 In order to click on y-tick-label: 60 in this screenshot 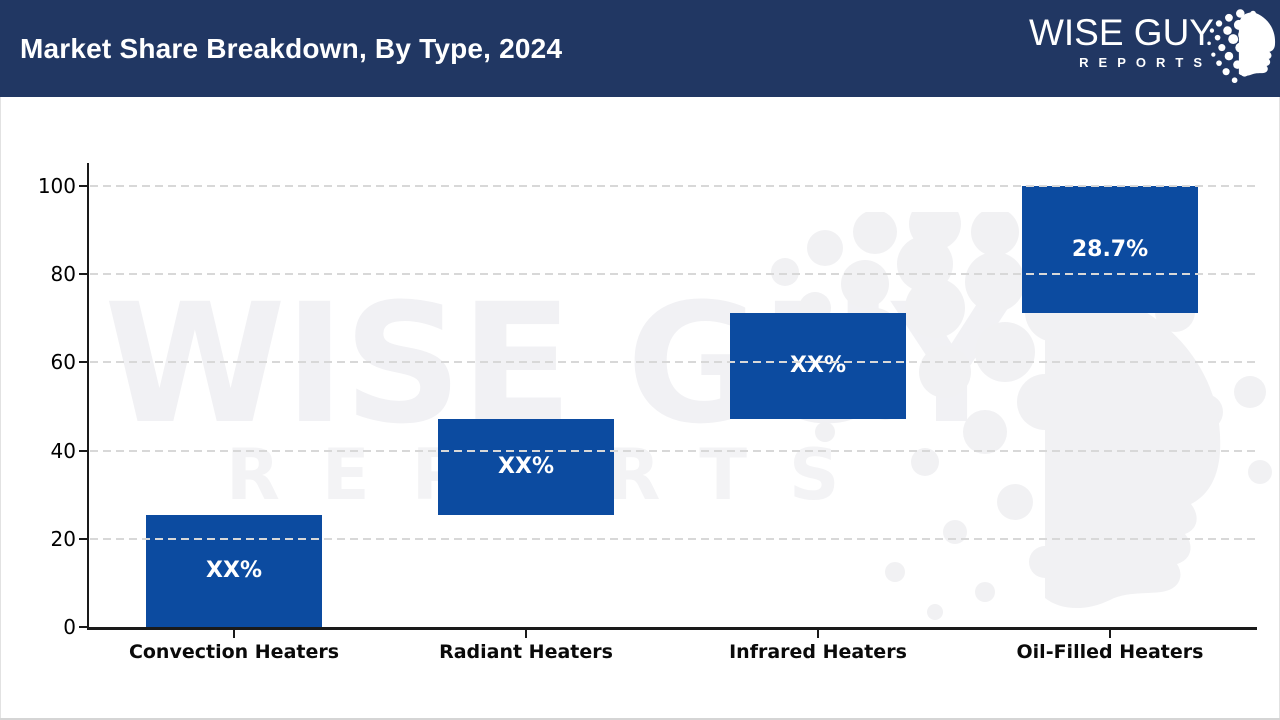, I will do `click(63, 362)`.